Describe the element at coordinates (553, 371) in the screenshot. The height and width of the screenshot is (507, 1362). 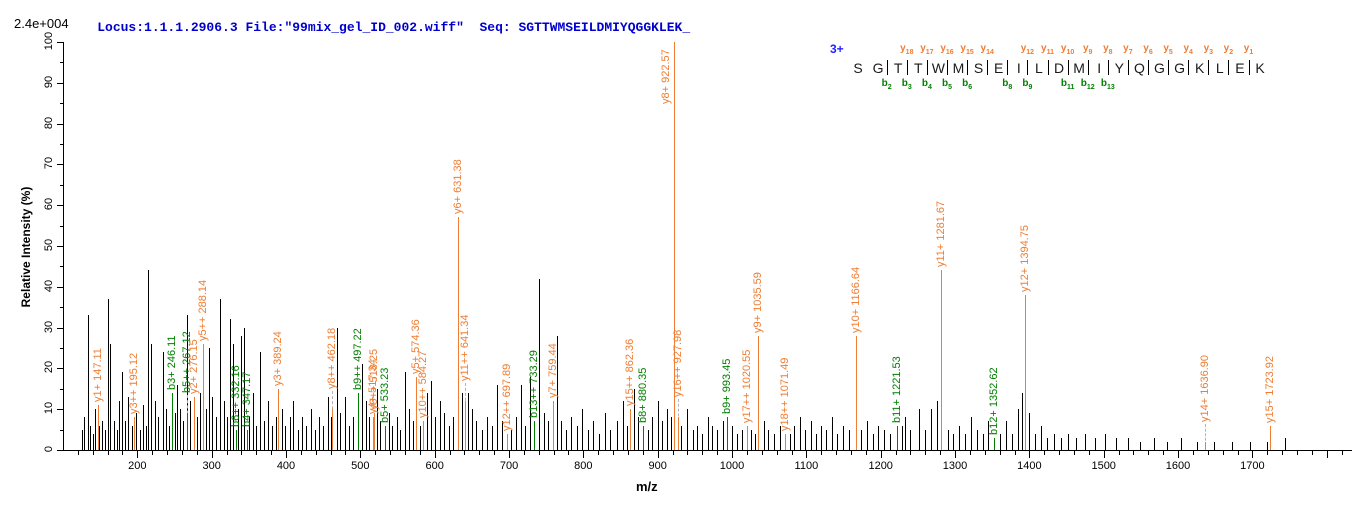
I see `fragment-ion-label: y7+ 759.44` at that location.